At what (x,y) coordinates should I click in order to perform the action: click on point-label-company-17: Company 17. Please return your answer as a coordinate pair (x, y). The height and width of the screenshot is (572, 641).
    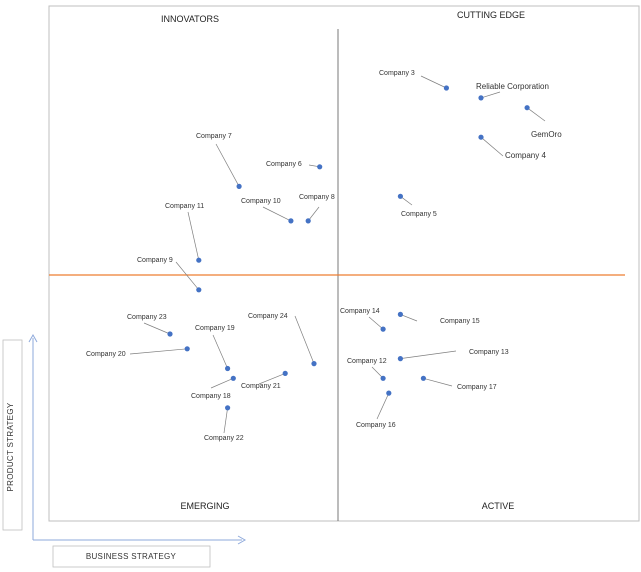
    Looking at the image, I should click on (477, 387).